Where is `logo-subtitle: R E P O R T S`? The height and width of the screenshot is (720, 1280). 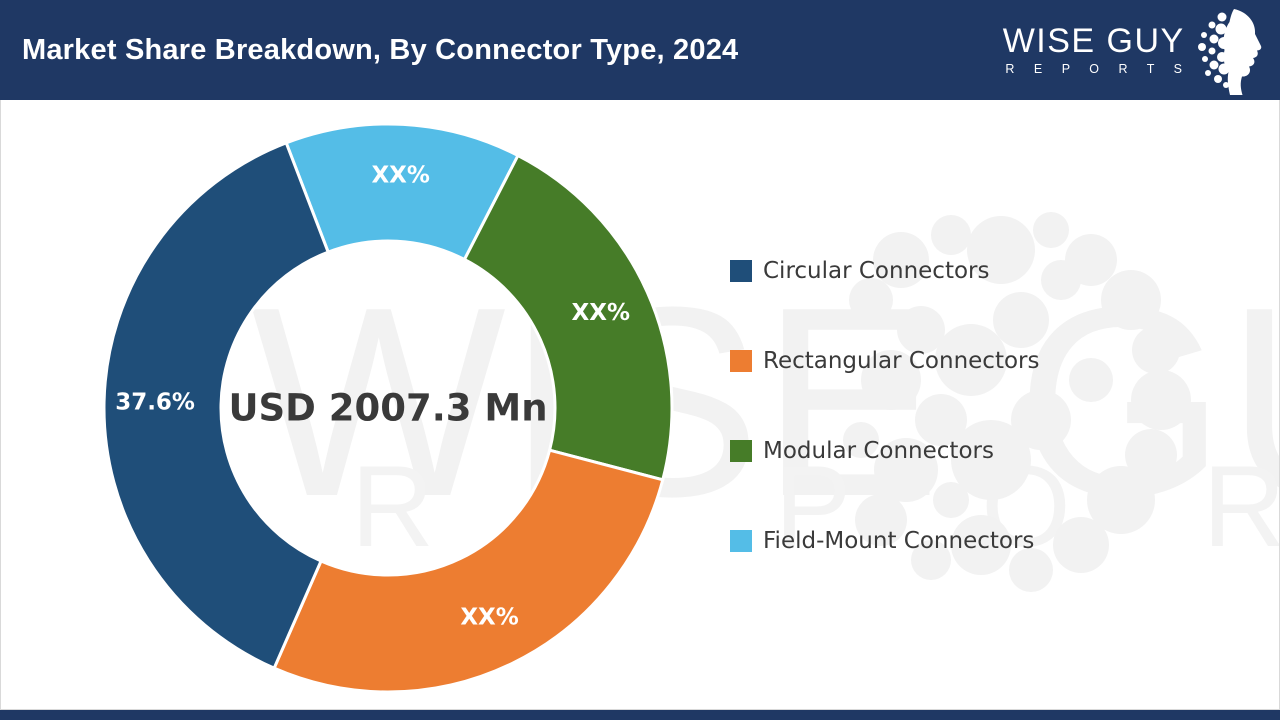
logo-subtitle: R E P O R T S is located at coordinates (1097, 69).